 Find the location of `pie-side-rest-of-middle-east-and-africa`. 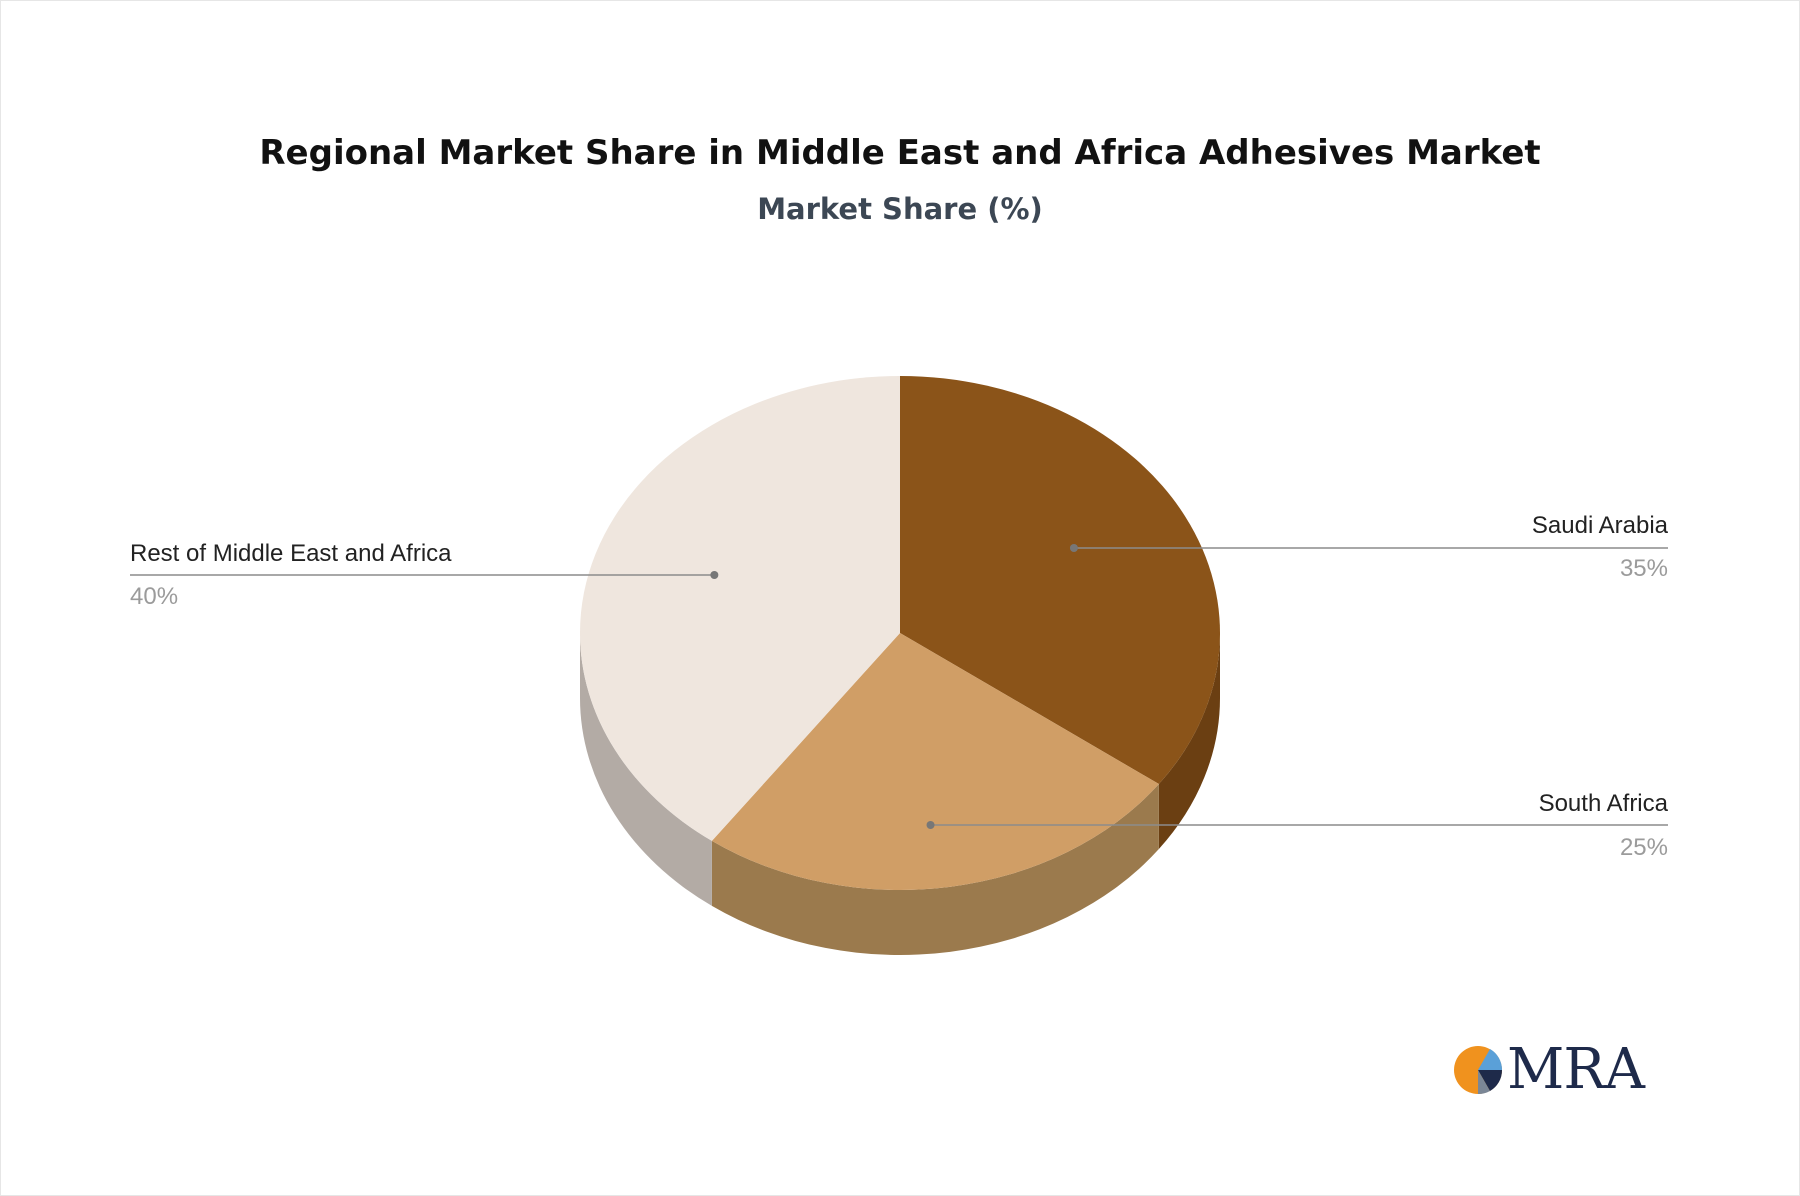

pie-side-rest-of-middle-east-and-africa is located at coordinates (646, 769).